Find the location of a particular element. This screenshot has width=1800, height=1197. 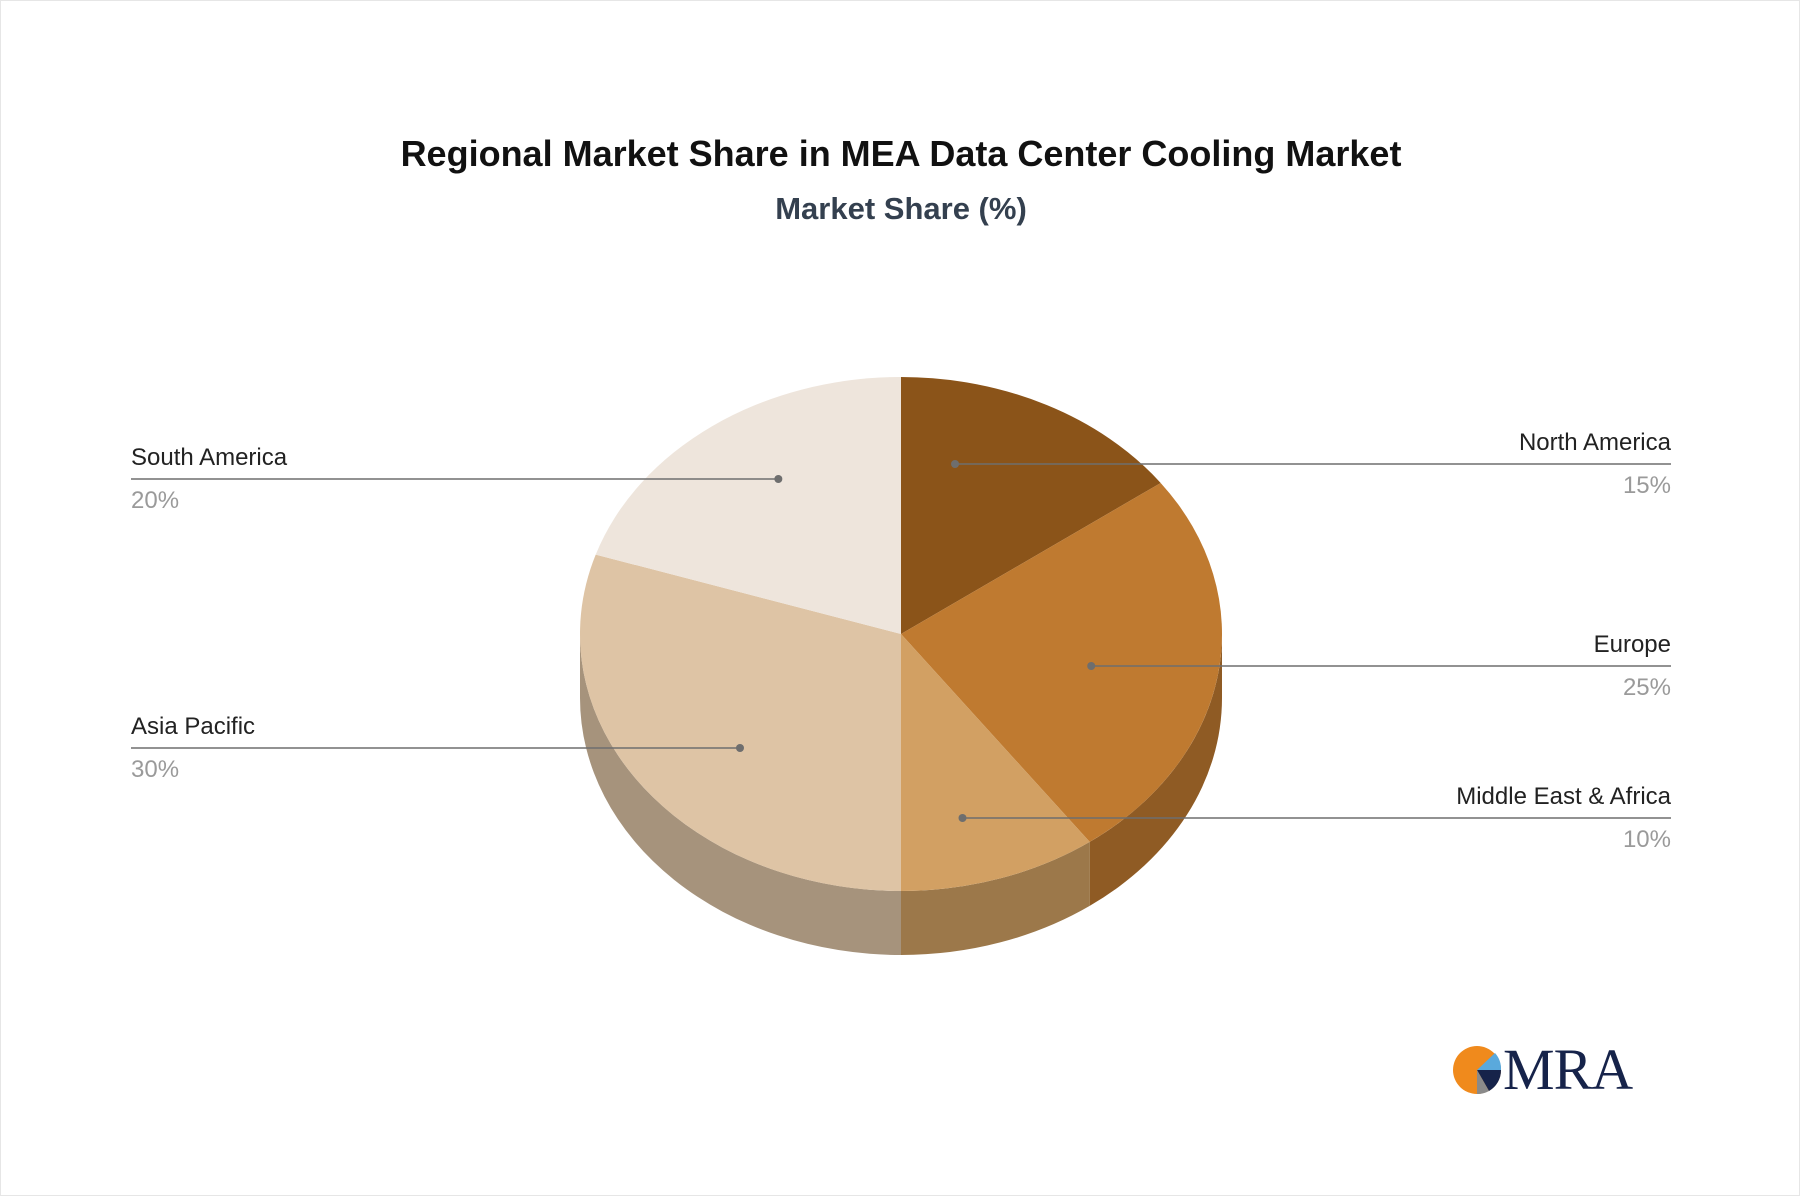

leader-dot-asia-pacific is located at coordinates (739, 748).